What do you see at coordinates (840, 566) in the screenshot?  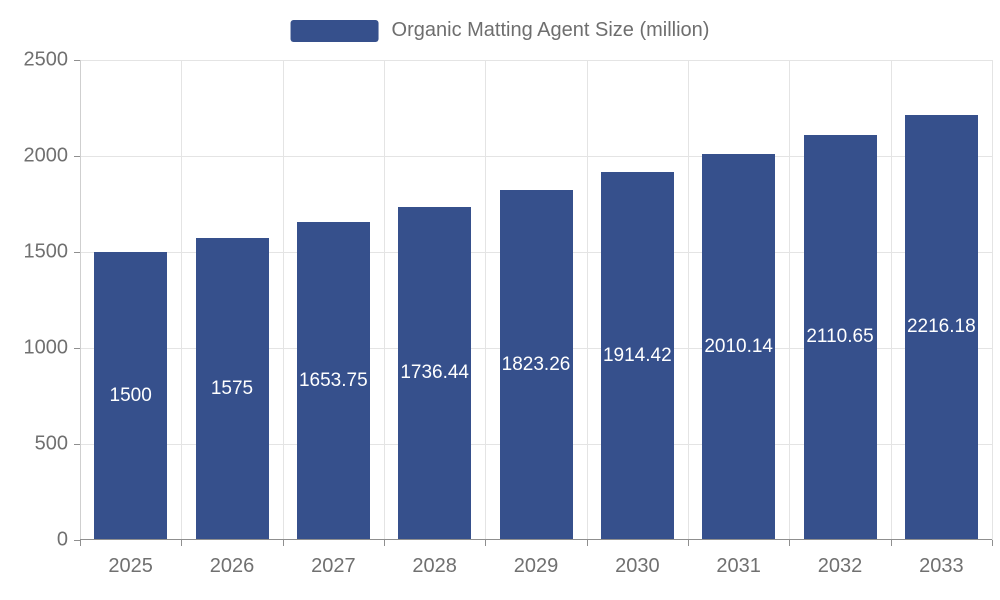 I see `x-axis-tick-label: 2032` at bounding box center [840, 566].